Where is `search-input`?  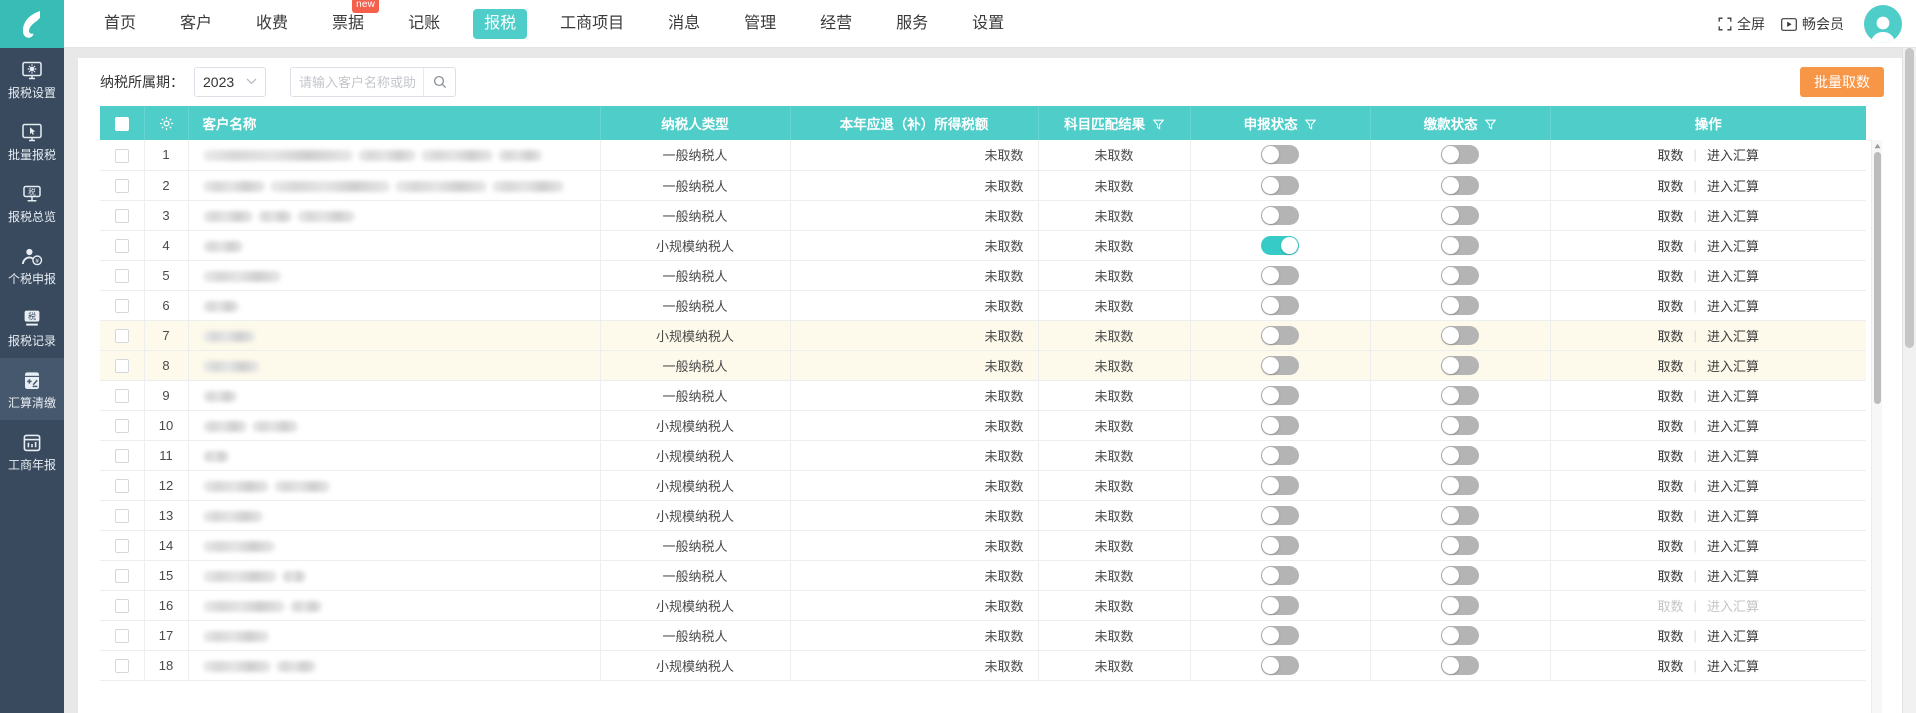 search-input is located at coordinates (357, 82).